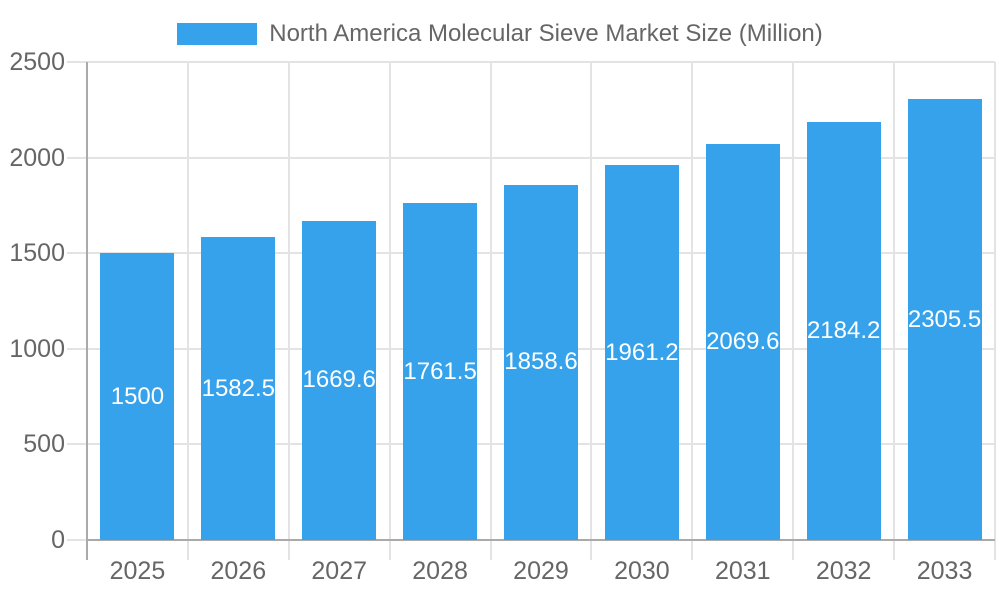  Describe the element at coordinates (944, 571) in the screenshot. I see `x-axis-label-2033: 2033` at that location.